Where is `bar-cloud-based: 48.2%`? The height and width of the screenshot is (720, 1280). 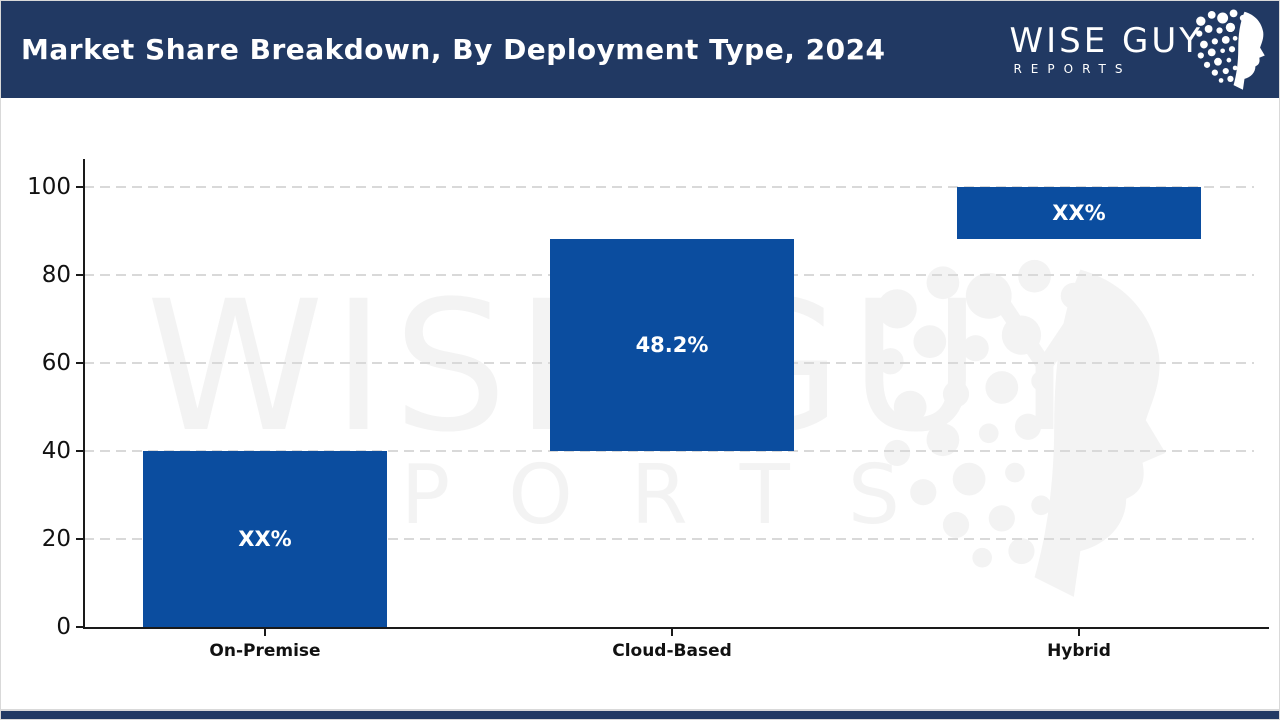
bar-cloud-based: 48.2% is located at coordinates (672, 344).